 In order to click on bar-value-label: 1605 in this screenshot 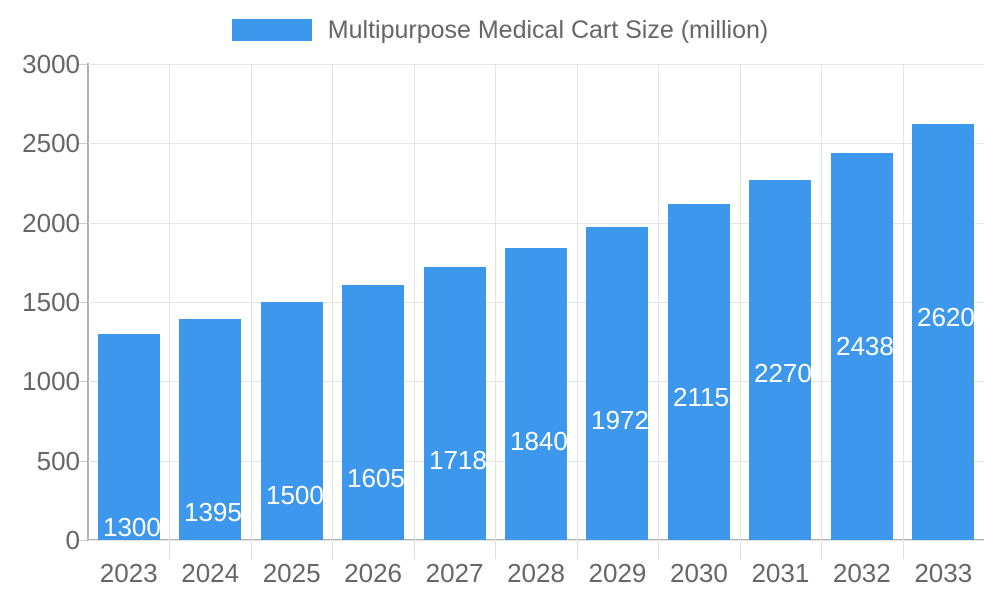, I will do `click(376, 478)`.